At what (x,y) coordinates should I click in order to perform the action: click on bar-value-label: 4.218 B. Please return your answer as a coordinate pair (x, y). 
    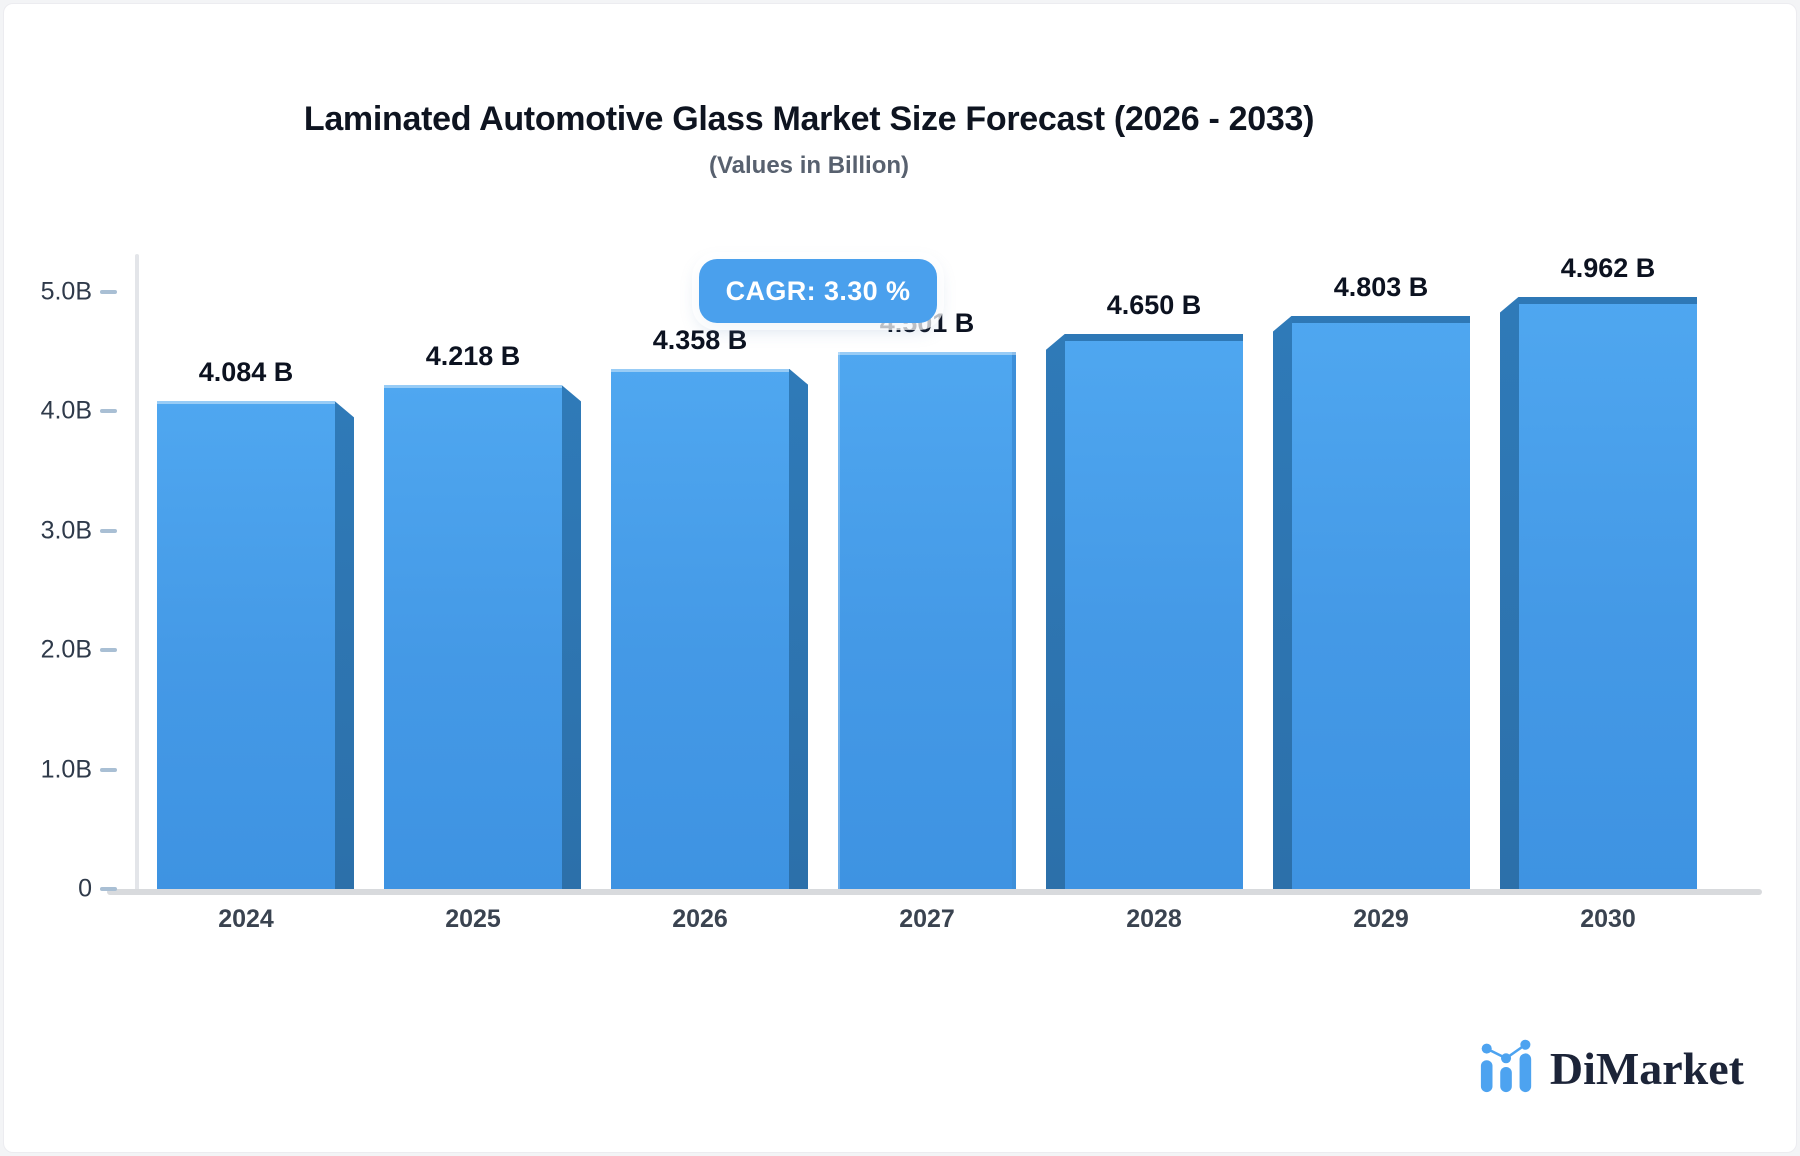
    Looking at the image, I should click on (473, 356).